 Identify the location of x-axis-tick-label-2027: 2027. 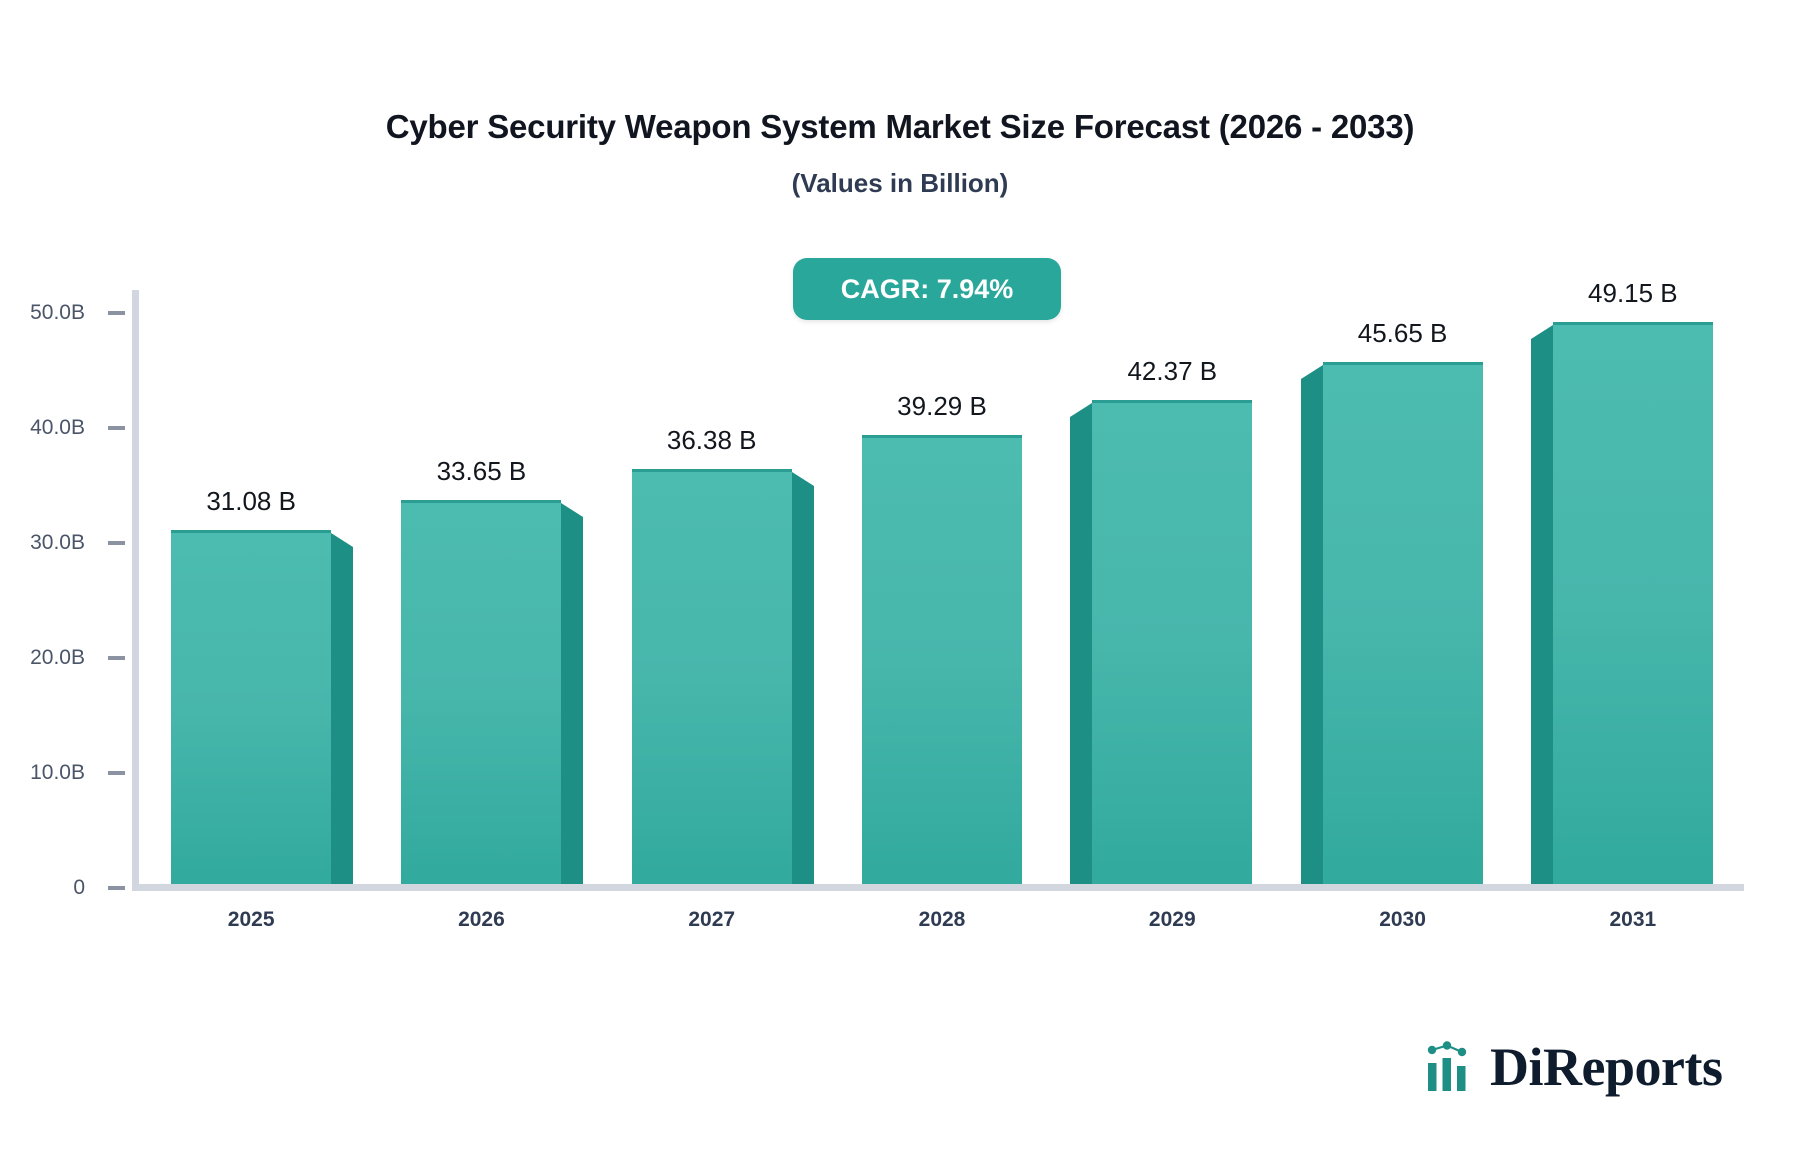
(712, 919).